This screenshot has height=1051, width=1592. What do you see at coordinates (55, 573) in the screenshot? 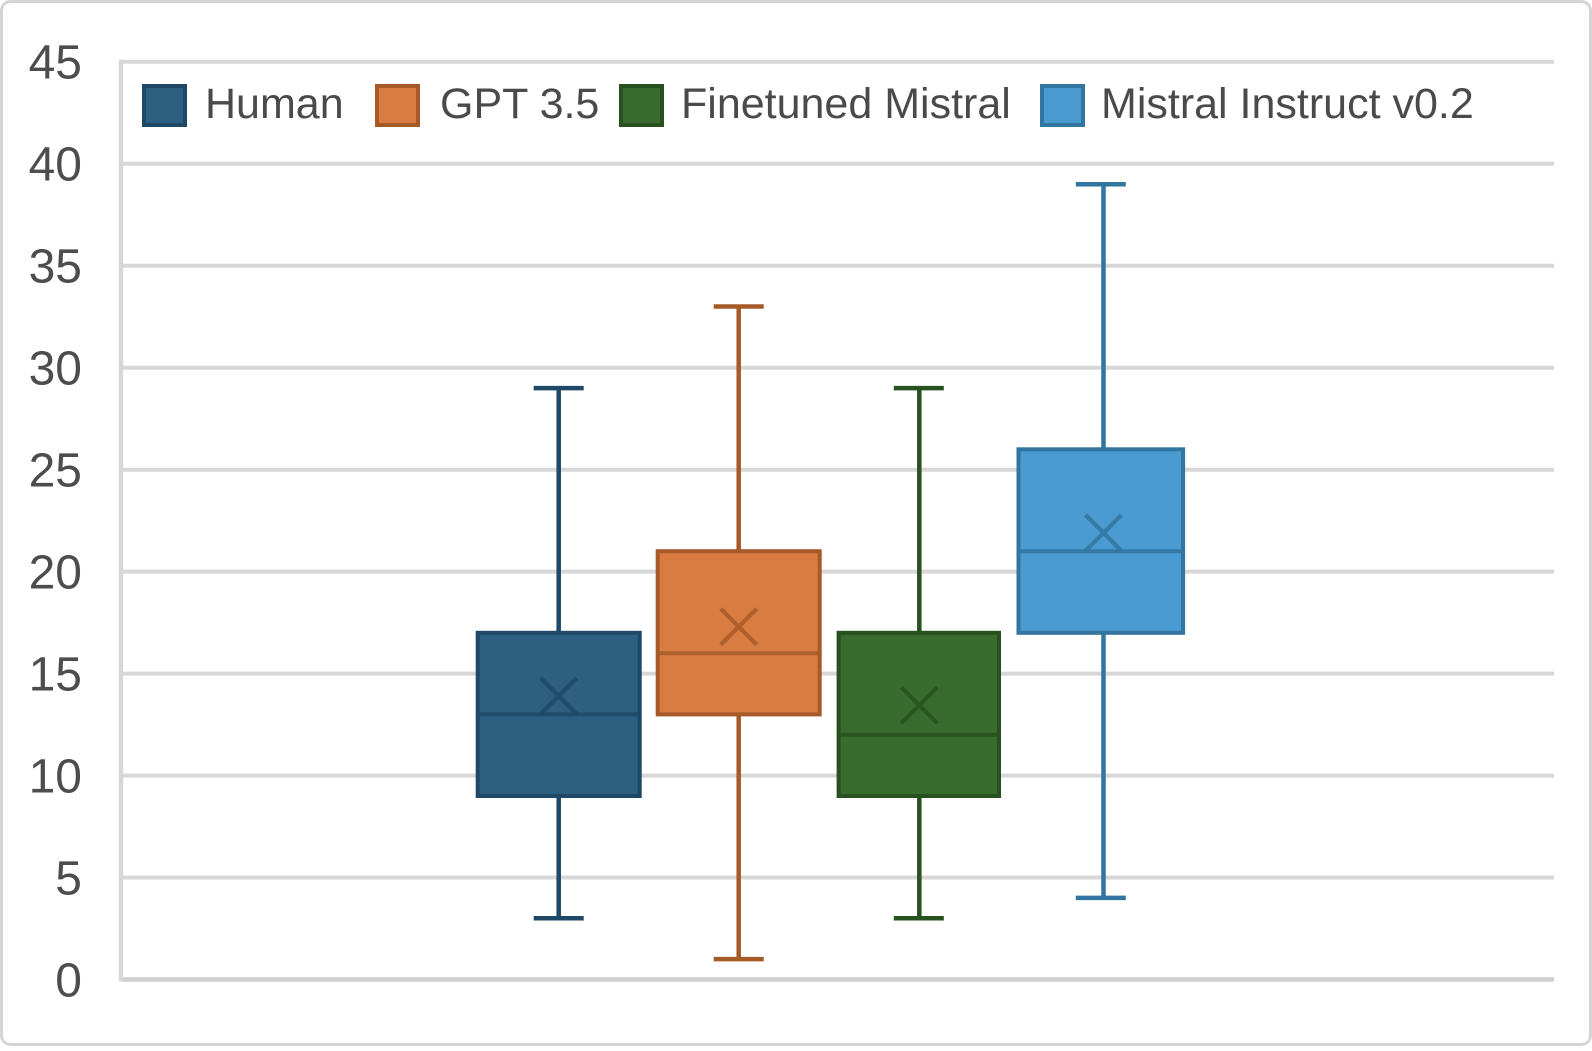
I see `svg-text: 20` at bounding box center [55, 573].